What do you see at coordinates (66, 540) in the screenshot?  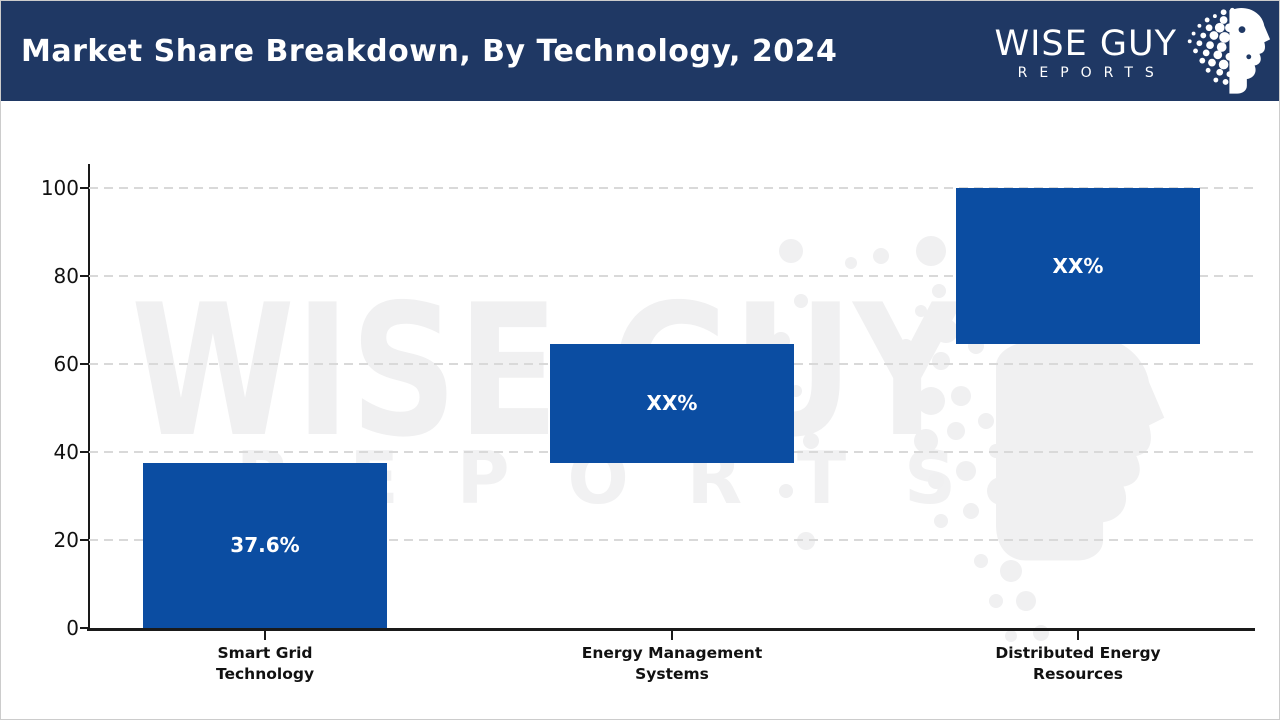 I see `y-tick-label: 20` at bounding box center [66, 540].